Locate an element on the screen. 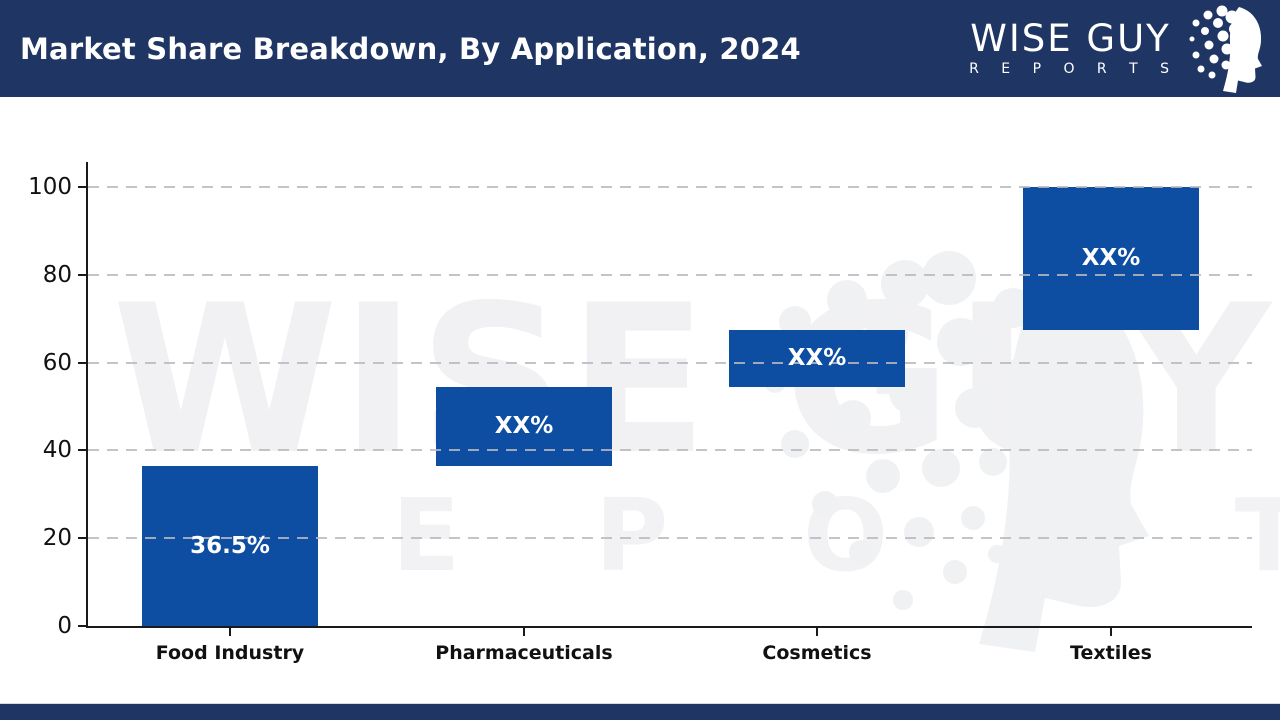  y-tick-label: 20 is located at coordinates (57, 538).